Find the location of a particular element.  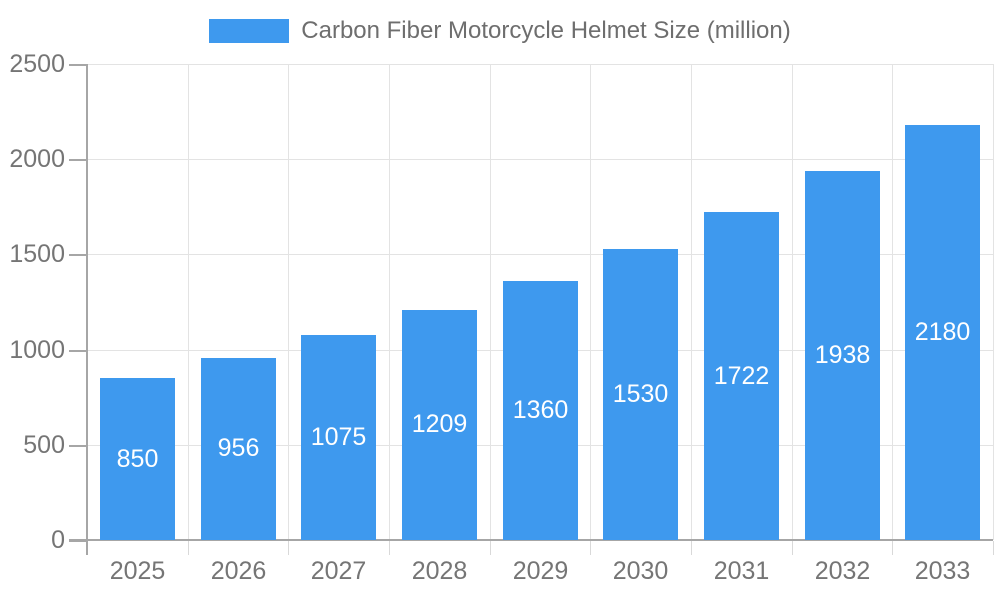

bar-value-label: 956 is located at coordinates (238, 448).